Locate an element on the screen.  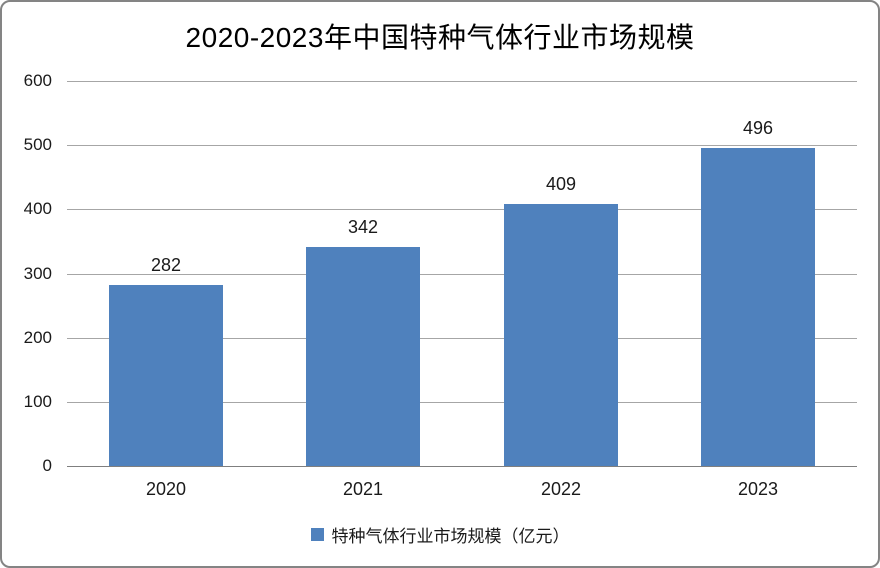
bar-2021 is located at coordinates (363, 356).